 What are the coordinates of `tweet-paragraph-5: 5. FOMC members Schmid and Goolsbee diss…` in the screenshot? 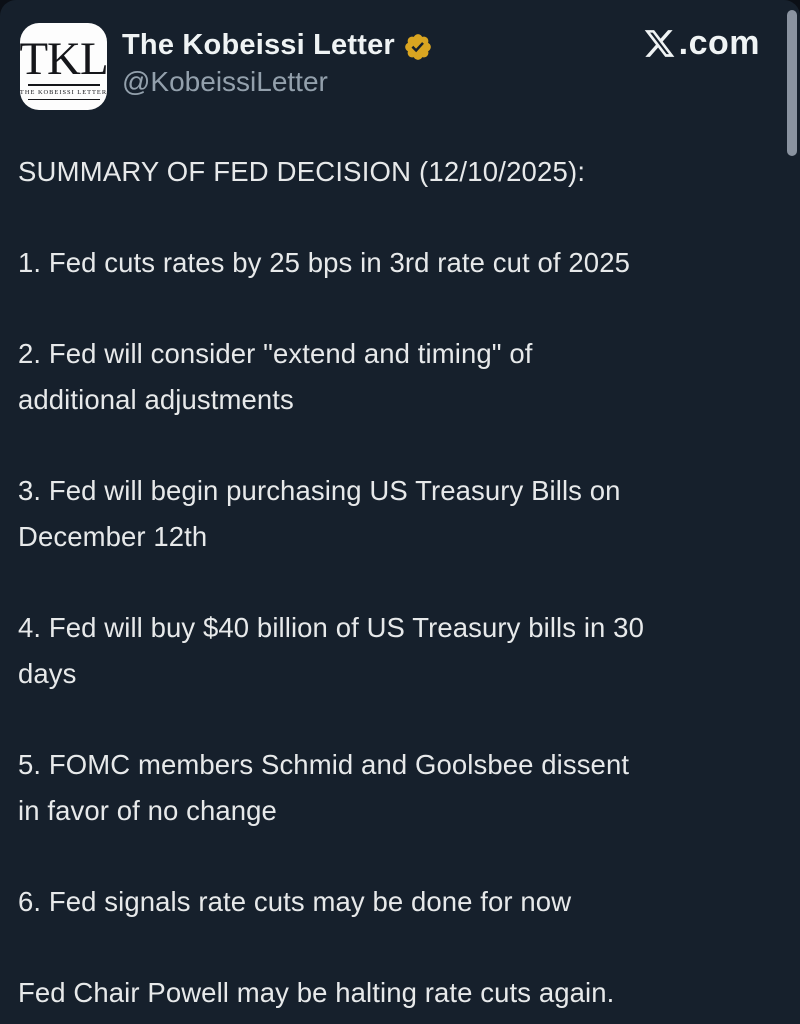 It's located at (324, 787).